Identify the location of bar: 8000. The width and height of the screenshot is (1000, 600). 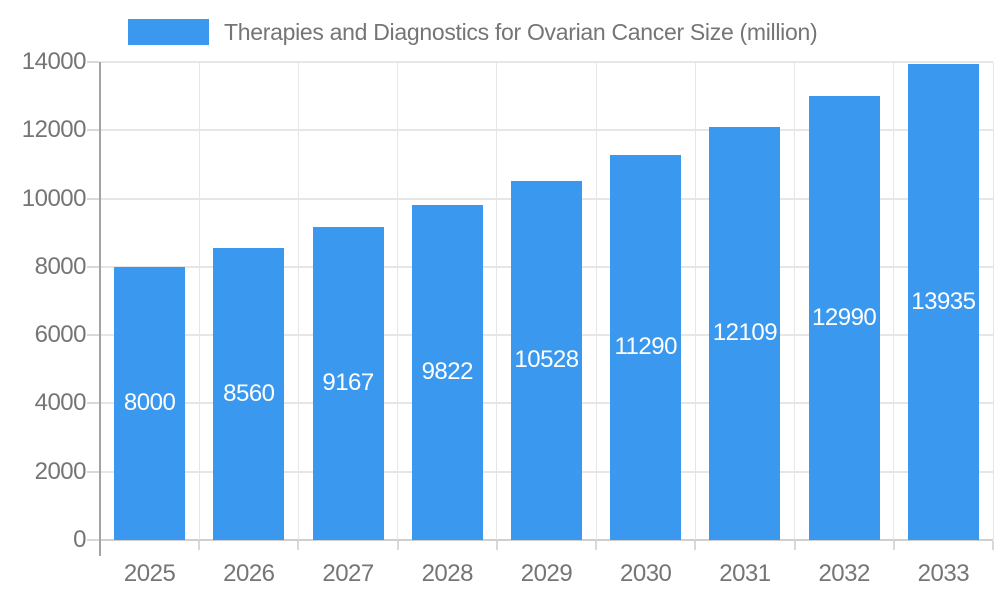
(150, 403).